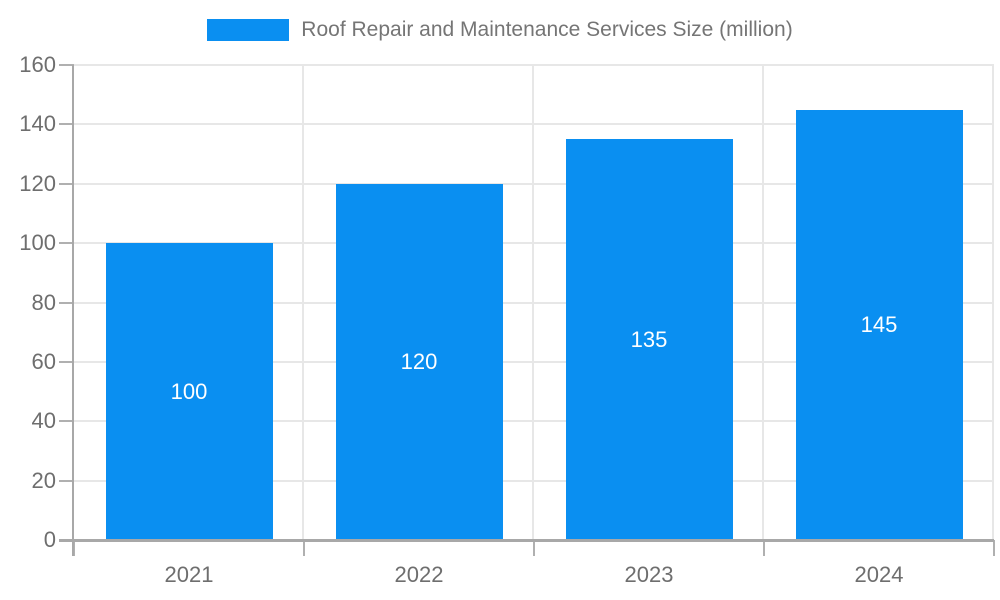 The width and height of the screenshot is (1000, 600). I want to click on y-axis-label: 140, so click(37, 124).